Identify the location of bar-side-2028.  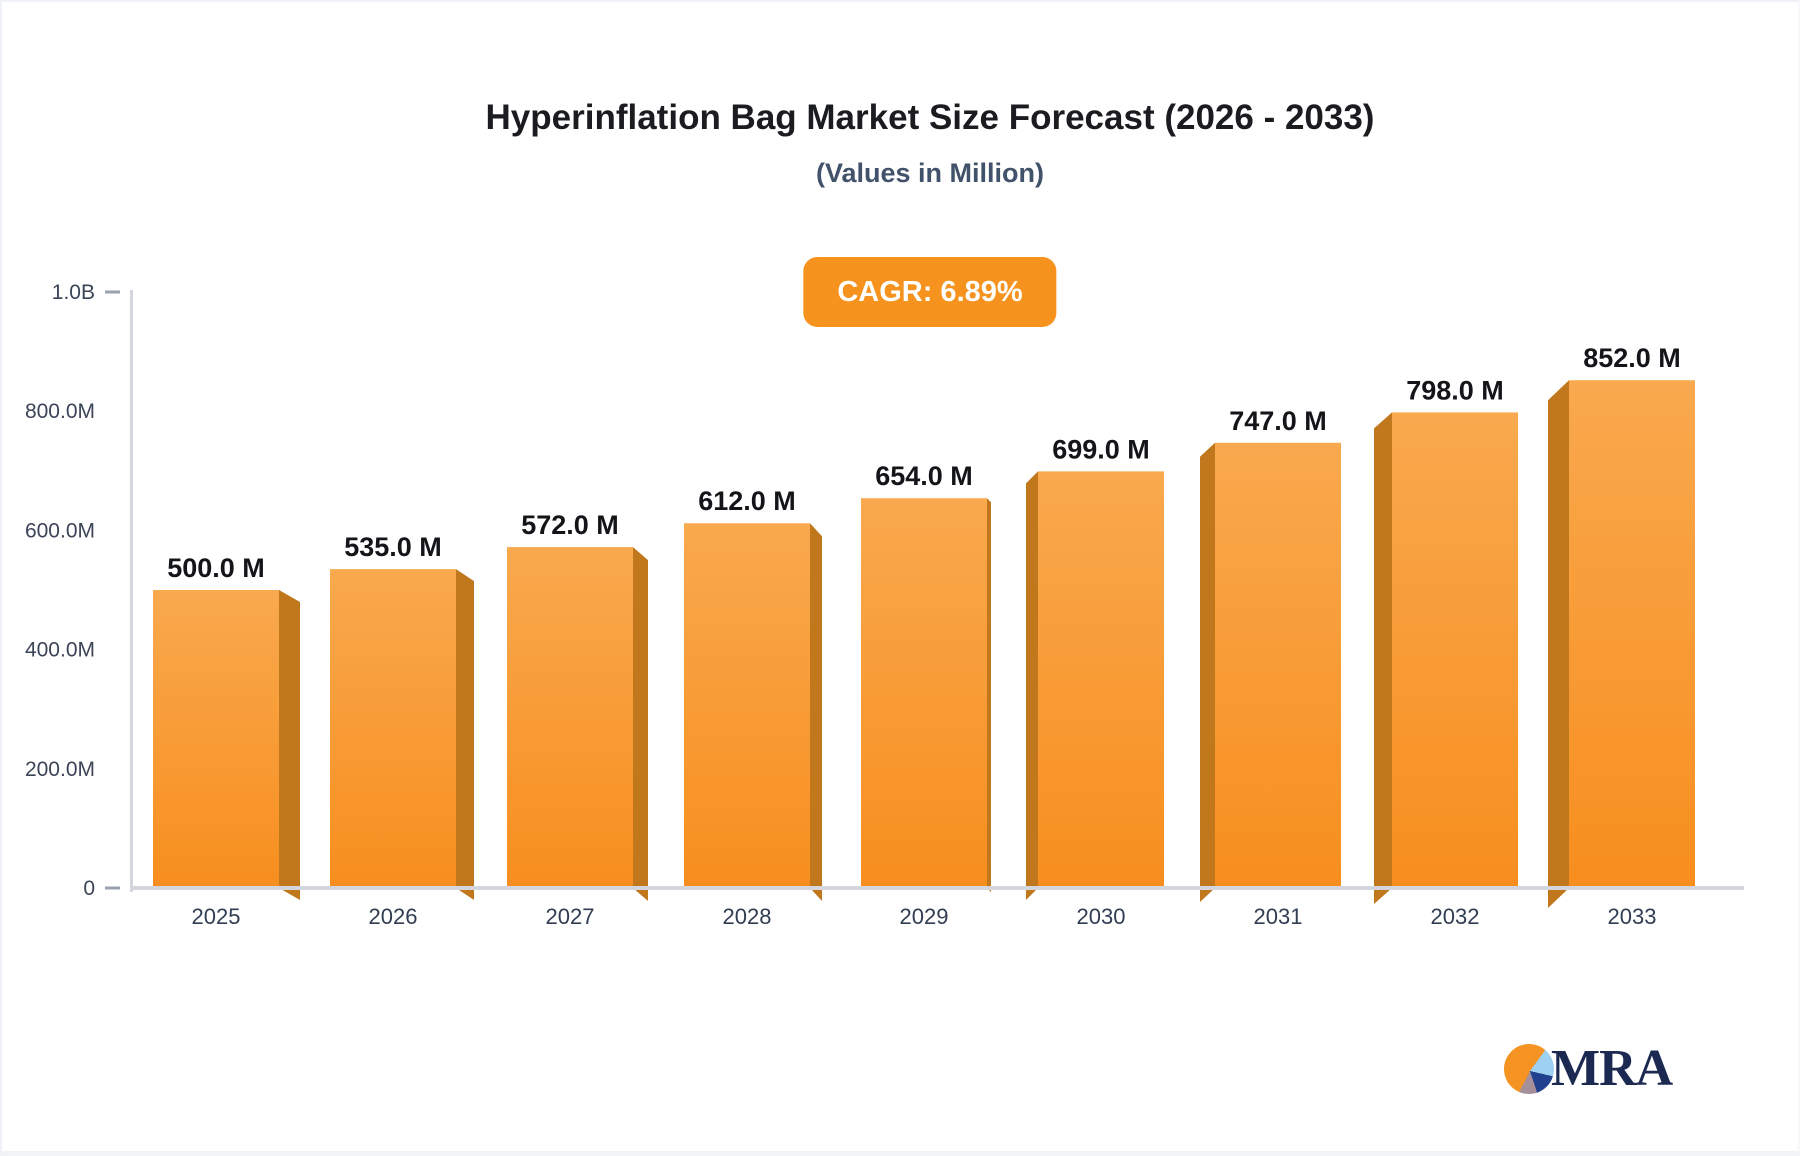
(816, 712).